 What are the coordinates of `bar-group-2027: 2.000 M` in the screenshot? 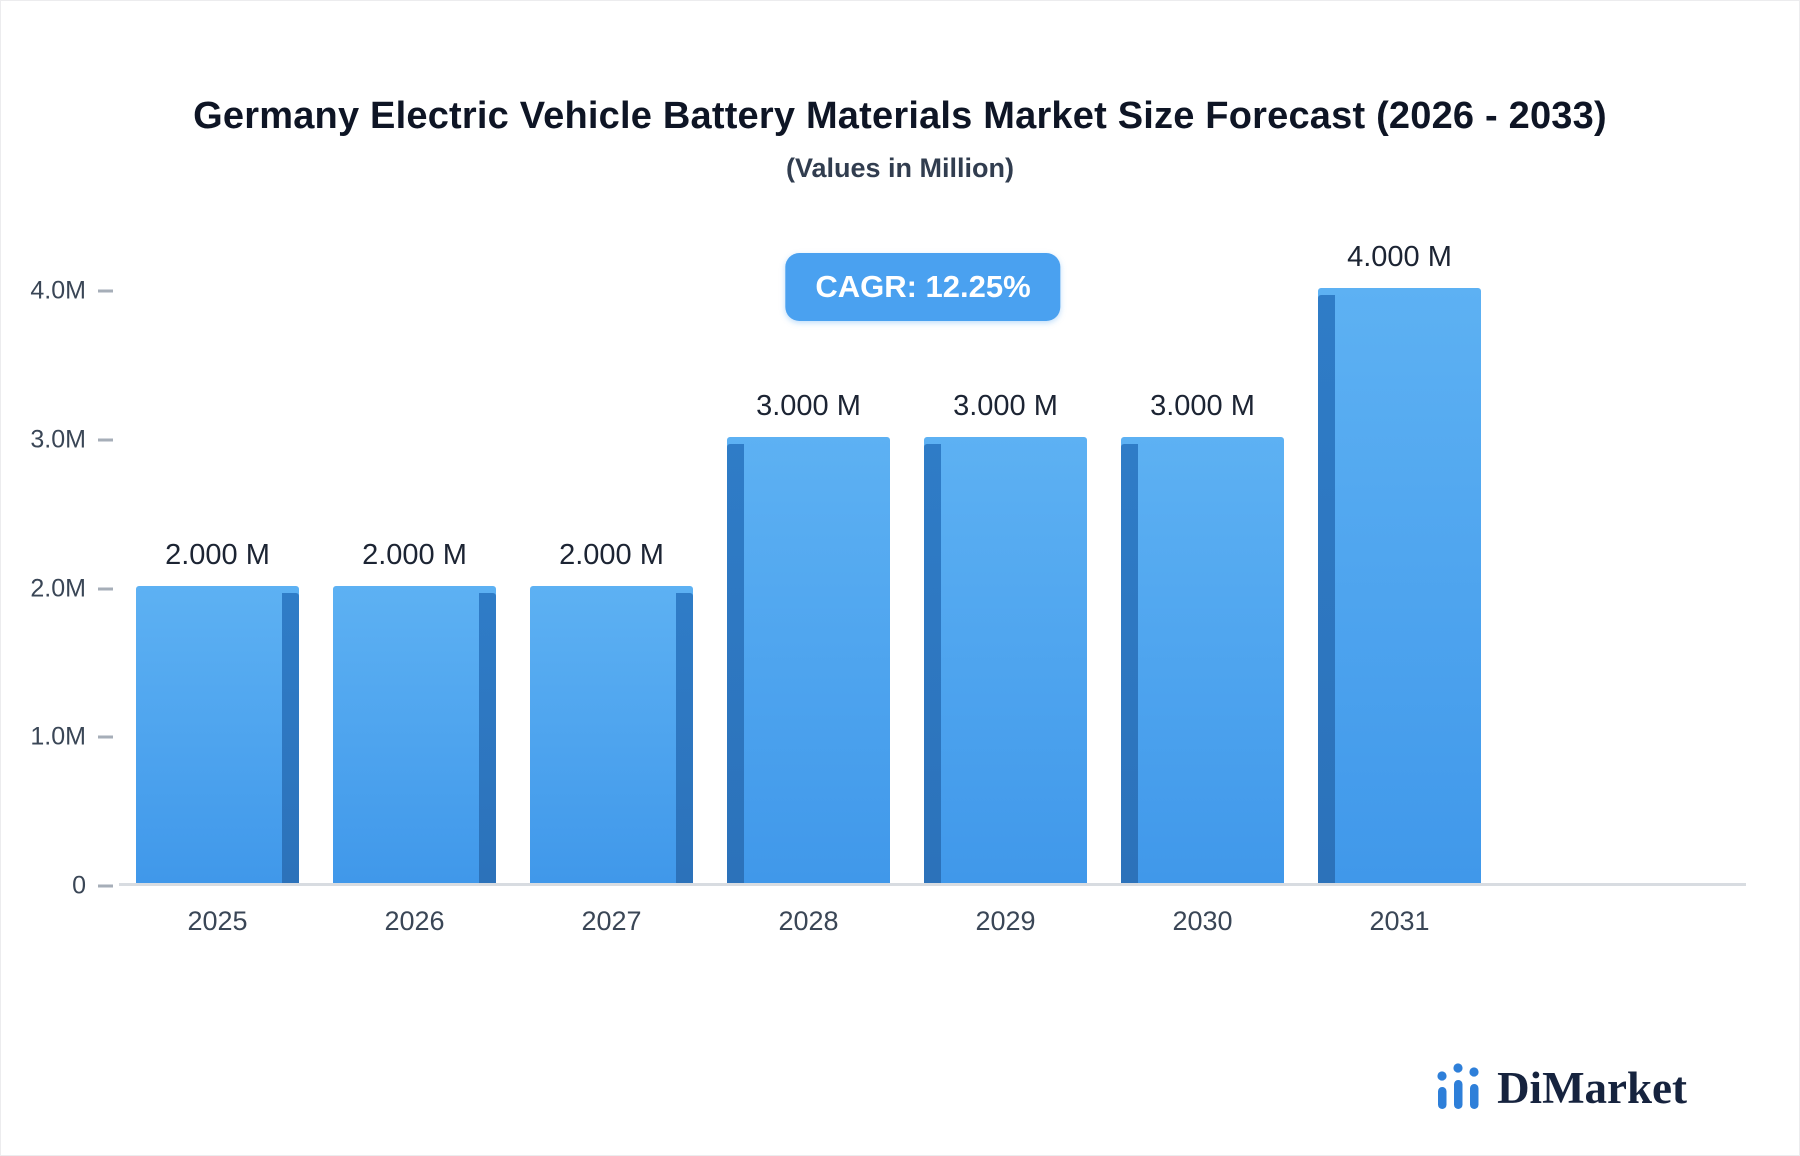 It's located at (611, 587).